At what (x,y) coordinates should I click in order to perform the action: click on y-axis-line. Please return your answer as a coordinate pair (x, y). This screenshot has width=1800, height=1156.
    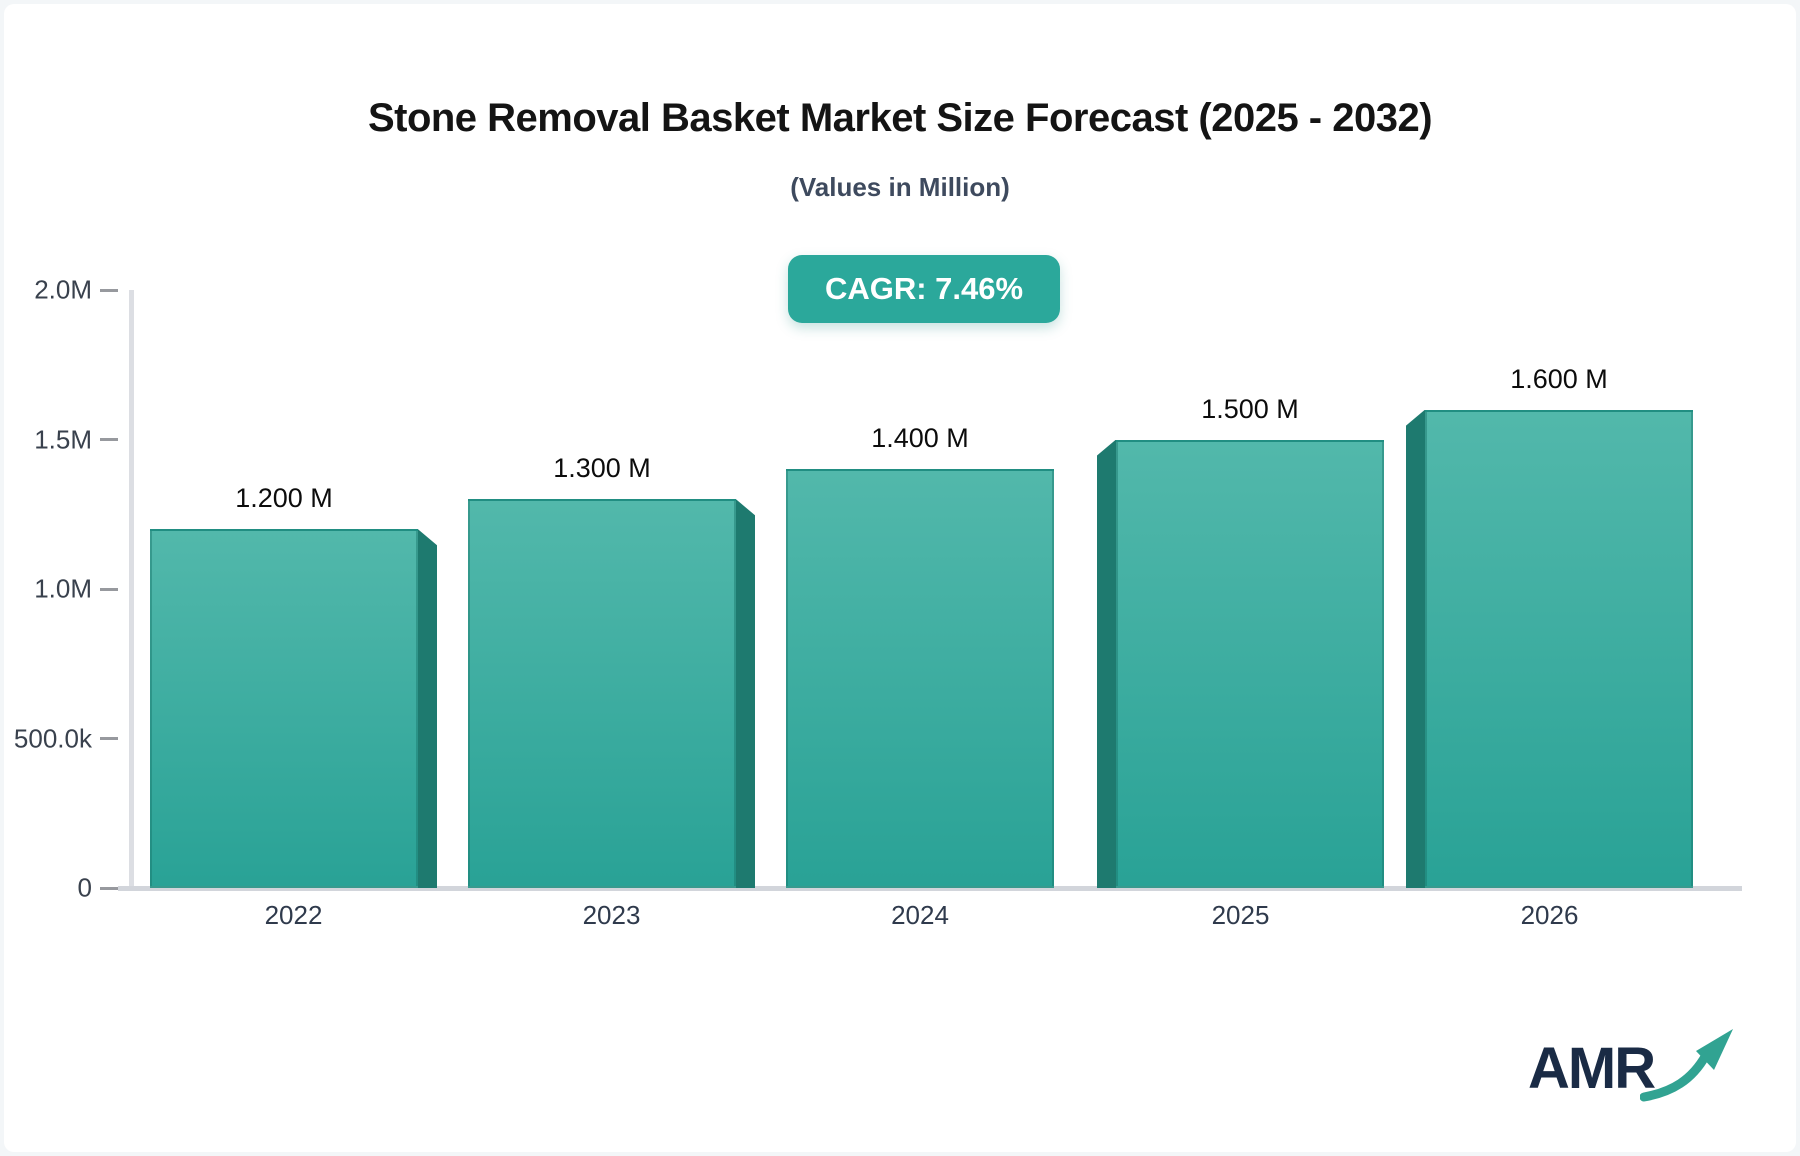
    Looking at the image, I should click on (131, 590).